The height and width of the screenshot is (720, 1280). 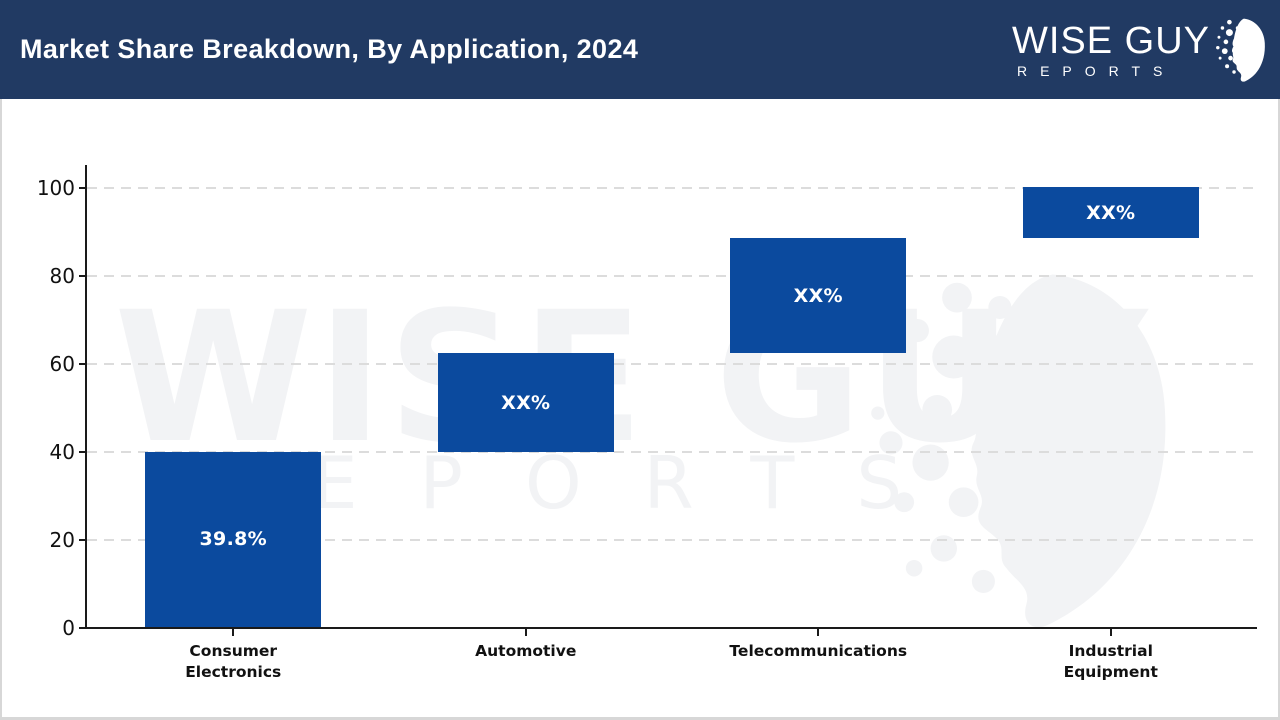 What do you see at coordinates (62, 452) in the screenshot?
I see `y-tick-label-40: 40` at bounding box center [62, 452].